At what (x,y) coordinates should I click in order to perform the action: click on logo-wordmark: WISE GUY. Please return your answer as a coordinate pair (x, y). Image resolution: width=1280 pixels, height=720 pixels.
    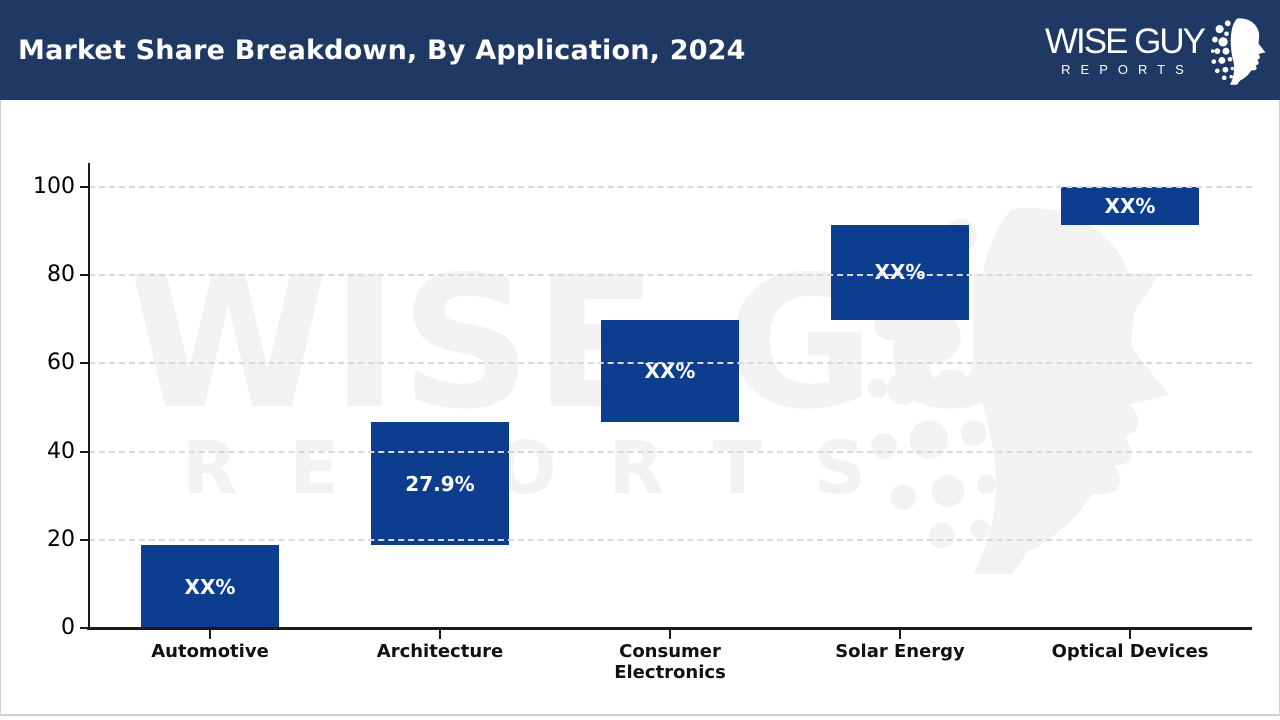
    Looking at the image, I should click on (1125, 41).